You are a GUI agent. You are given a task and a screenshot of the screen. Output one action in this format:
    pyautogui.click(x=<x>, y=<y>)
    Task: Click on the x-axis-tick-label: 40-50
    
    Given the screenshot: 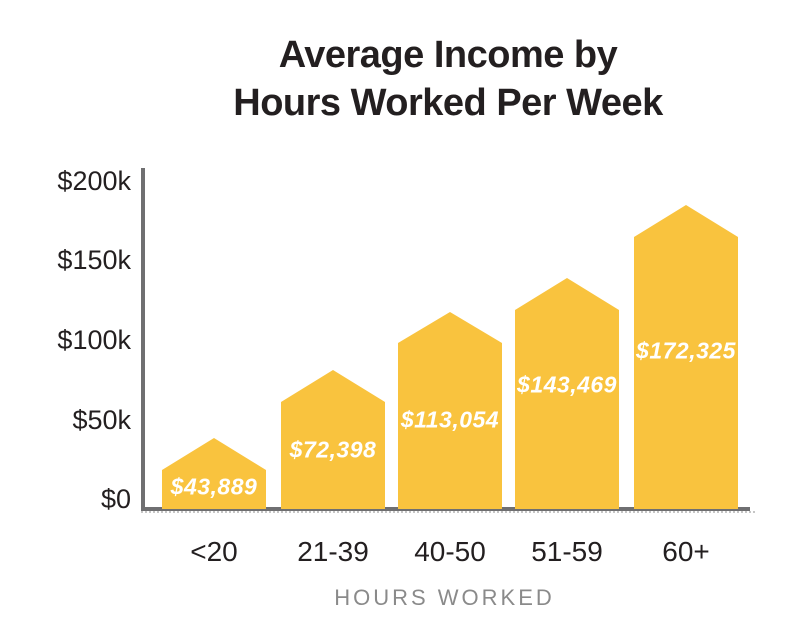 What is the action you would take?
    pyautogui.click(x=450, y=551)
    